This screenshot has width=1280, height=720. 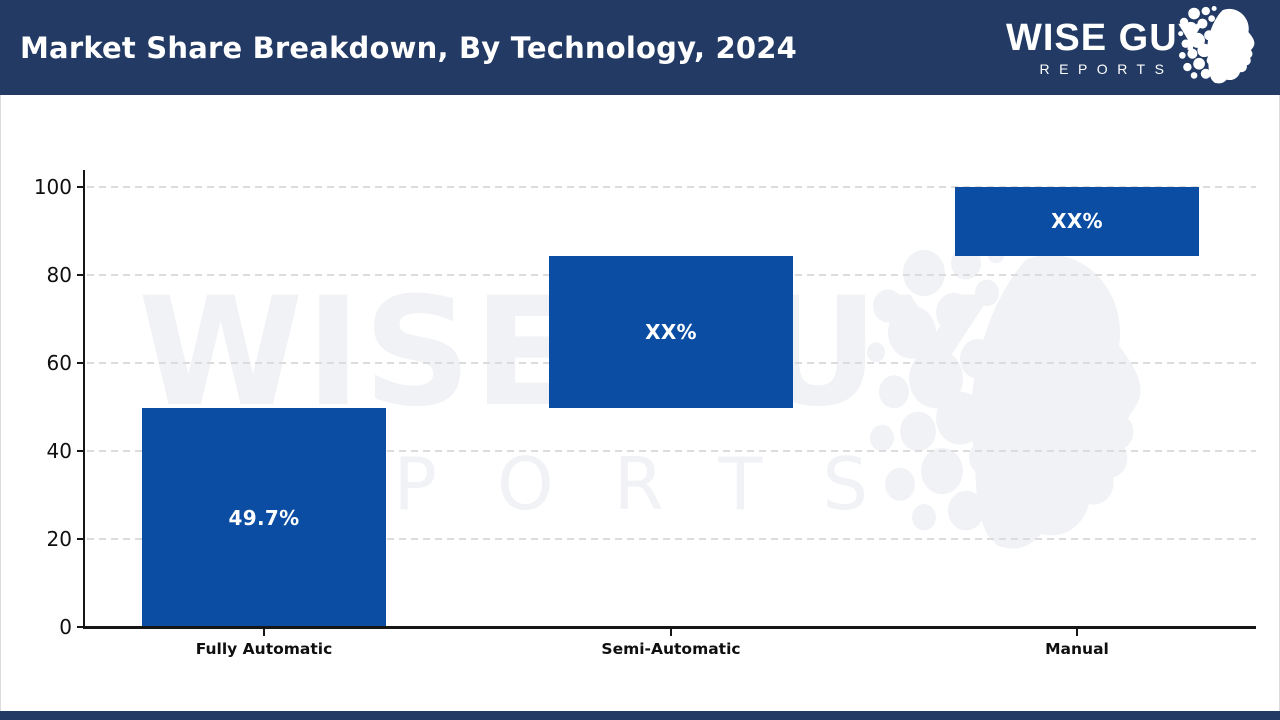 I want to click on logo-wordmark: WISE GUY, so click(x=1104, y=38).